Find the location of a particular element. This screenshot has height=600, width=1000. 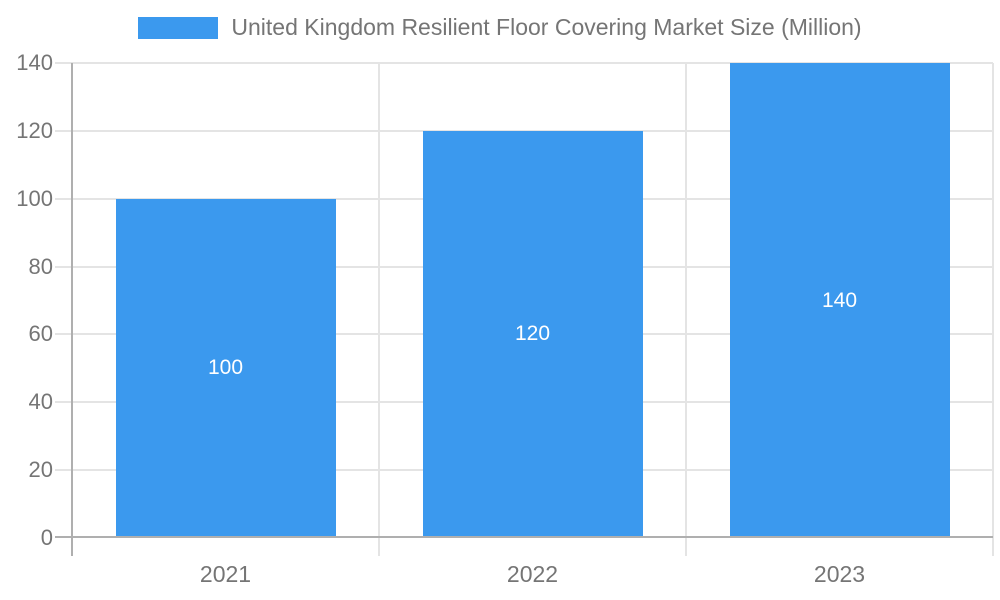

y-tick-label: 0 is located at coordinates (46, 537).